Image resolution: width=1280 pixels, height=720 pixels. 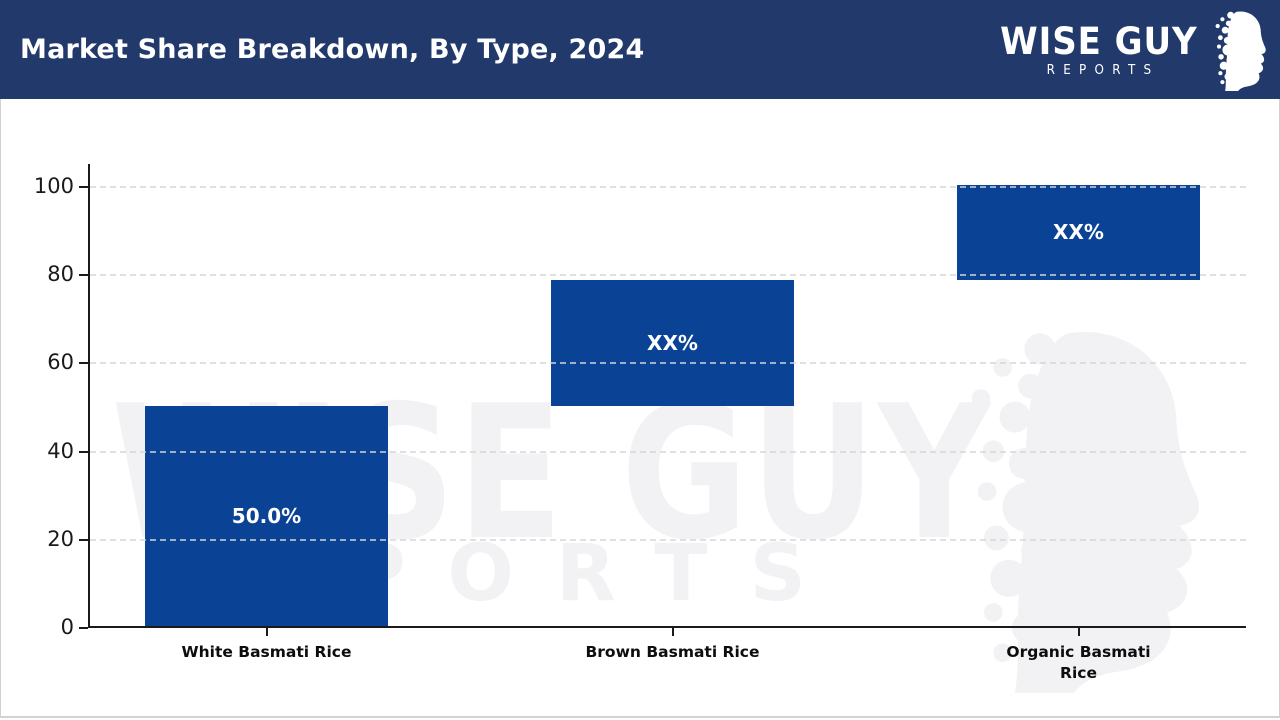 I want to click on y-axis-tick-label: 80, so click(x=60, y=274).